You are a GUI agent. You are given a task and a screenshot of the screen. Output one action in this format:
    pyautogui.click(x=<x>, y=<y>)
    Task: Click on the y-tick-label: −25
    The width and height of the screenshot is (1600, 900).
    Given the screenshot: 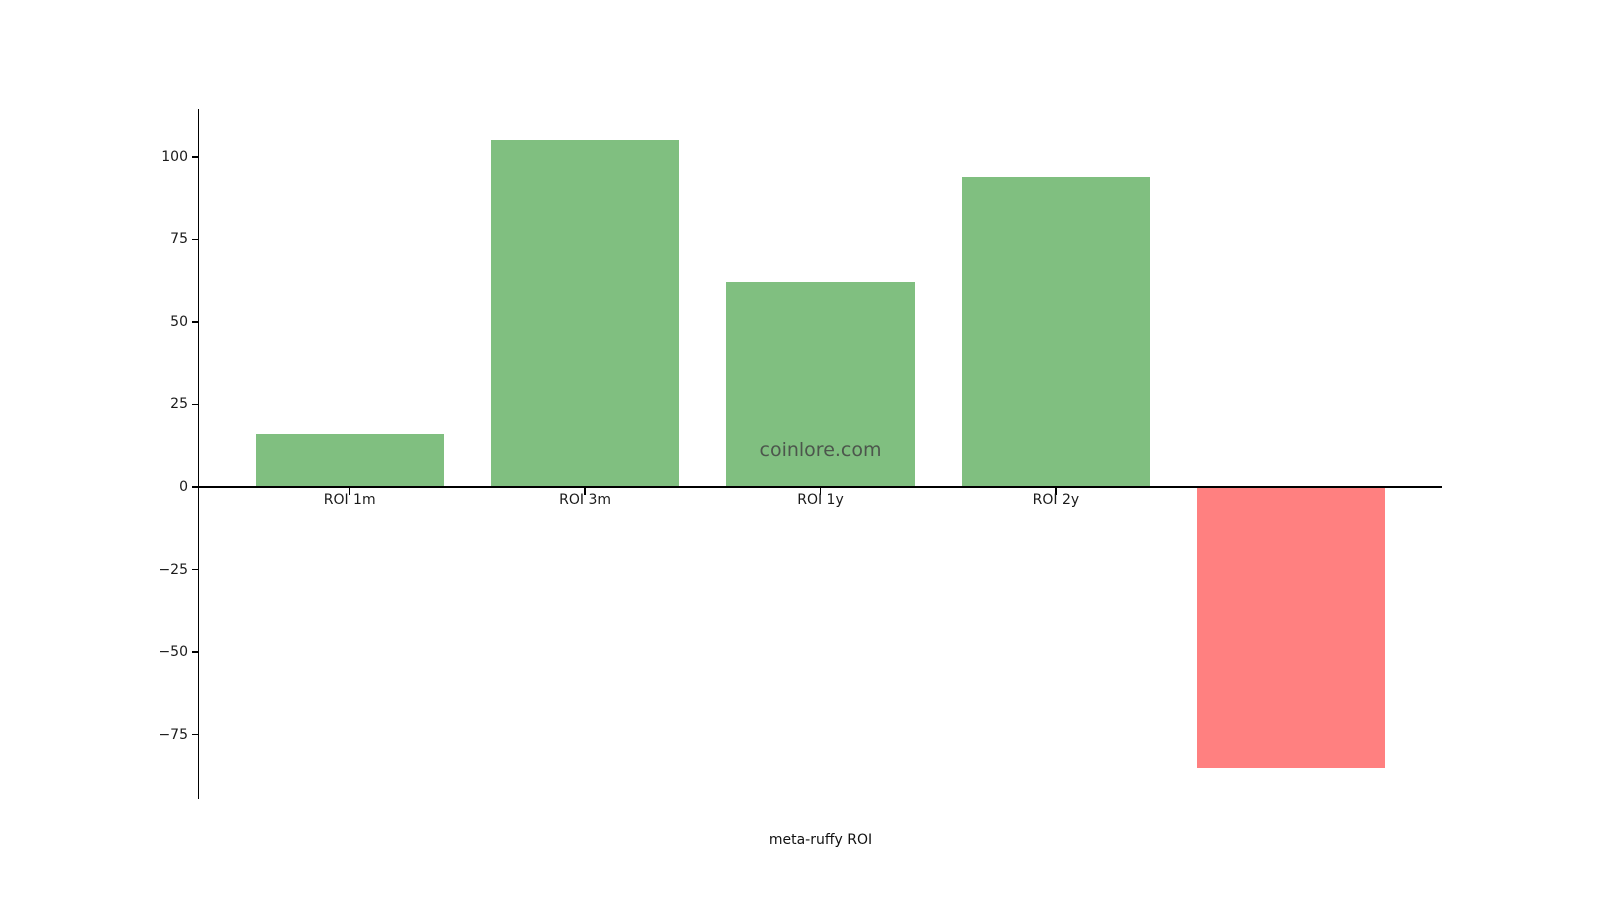 What is the action you would take?
    pyautogui.click(x=173, y=569)
    